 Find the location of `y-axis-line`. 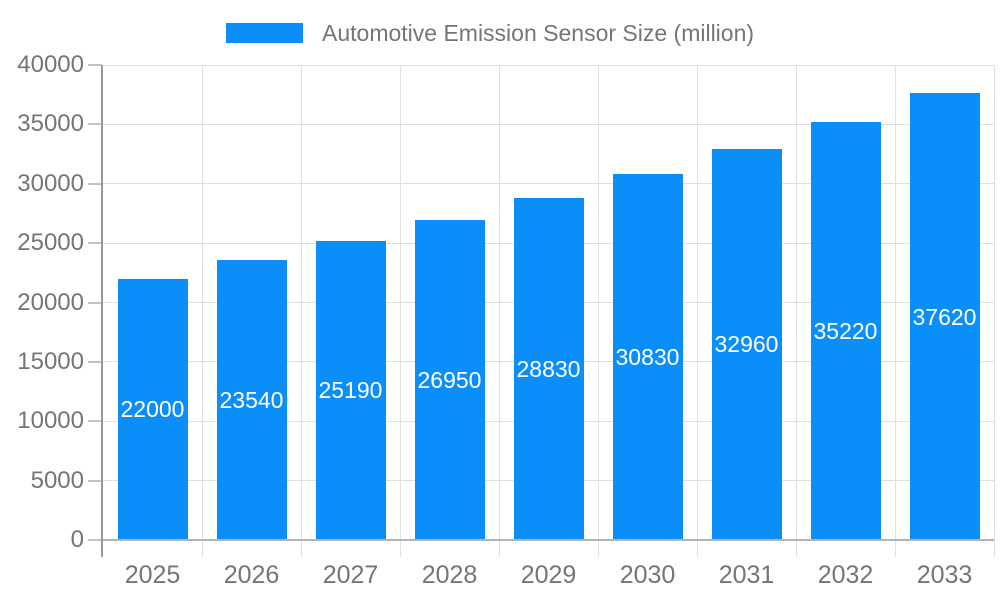

y-axis-line is located at coordinates (102, 311).